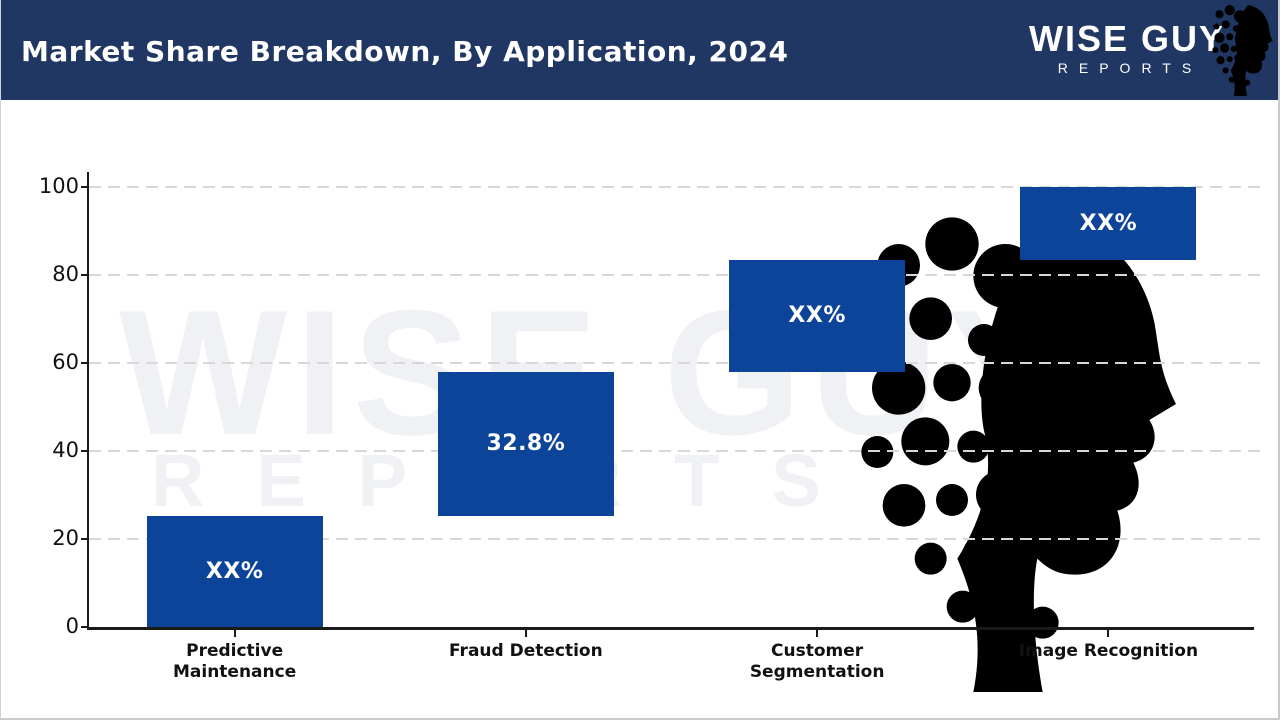 The image size is (1280, 720). I want to click on y-tick-label: 60, so click(65, 362).